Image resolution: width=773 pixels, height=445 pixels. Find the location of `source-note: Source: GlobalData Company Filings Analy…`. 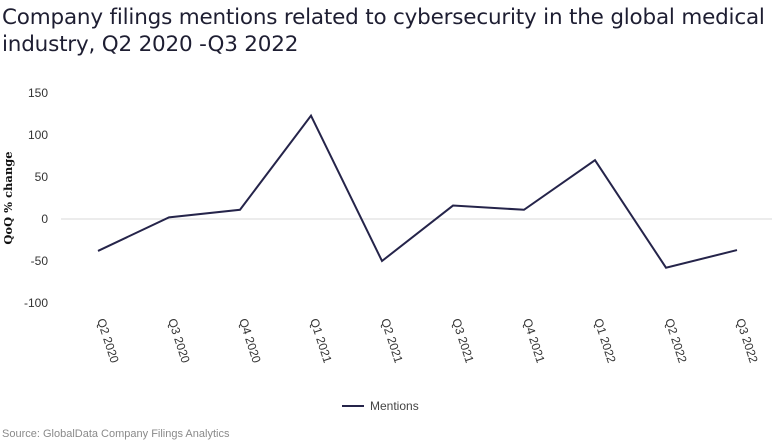

source-note: Source: GlobalData Company Filings Analy… is located at coordinates (116, 434).